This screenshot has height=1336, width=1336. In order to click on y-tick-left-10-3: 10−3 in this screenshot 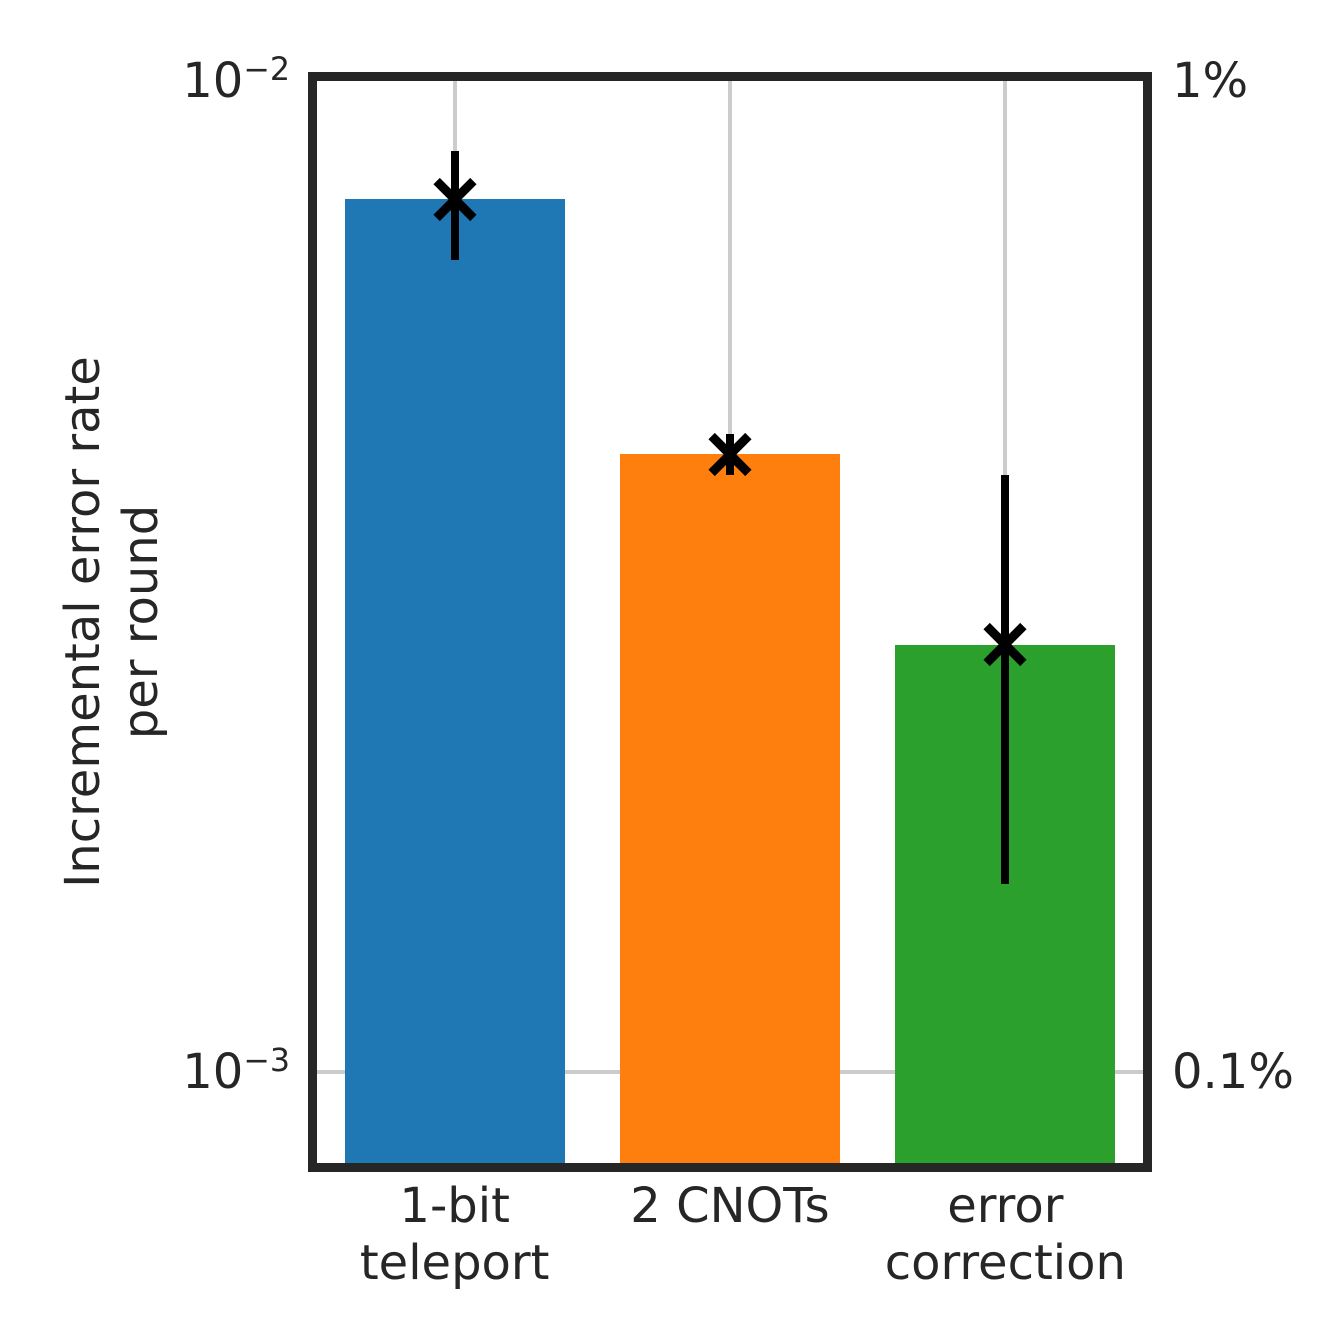, I will do `click(236, 1070)`.